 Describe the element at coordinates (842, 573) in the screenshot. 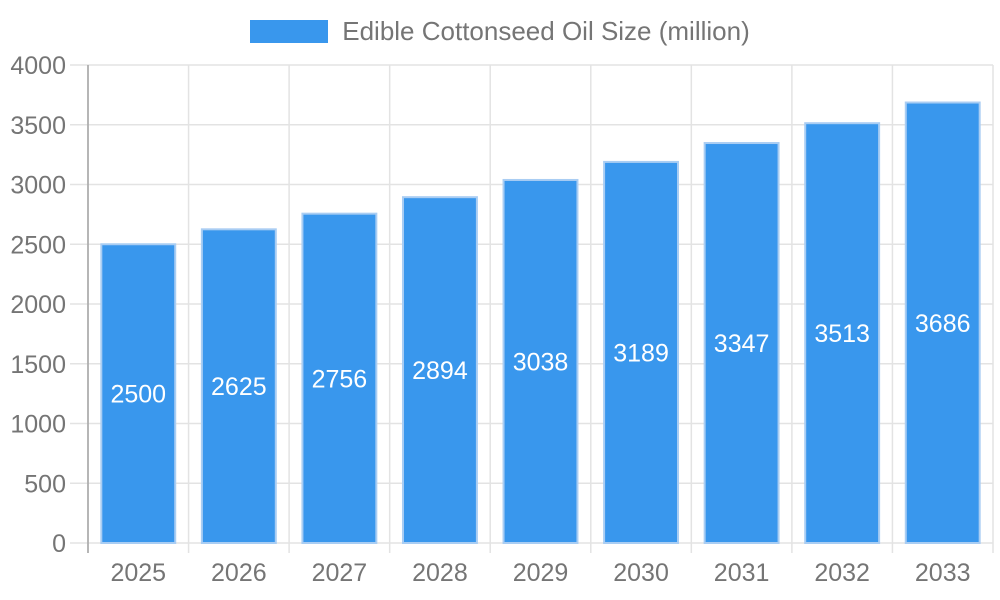

I see `x-tick-label: 2032` at that location.